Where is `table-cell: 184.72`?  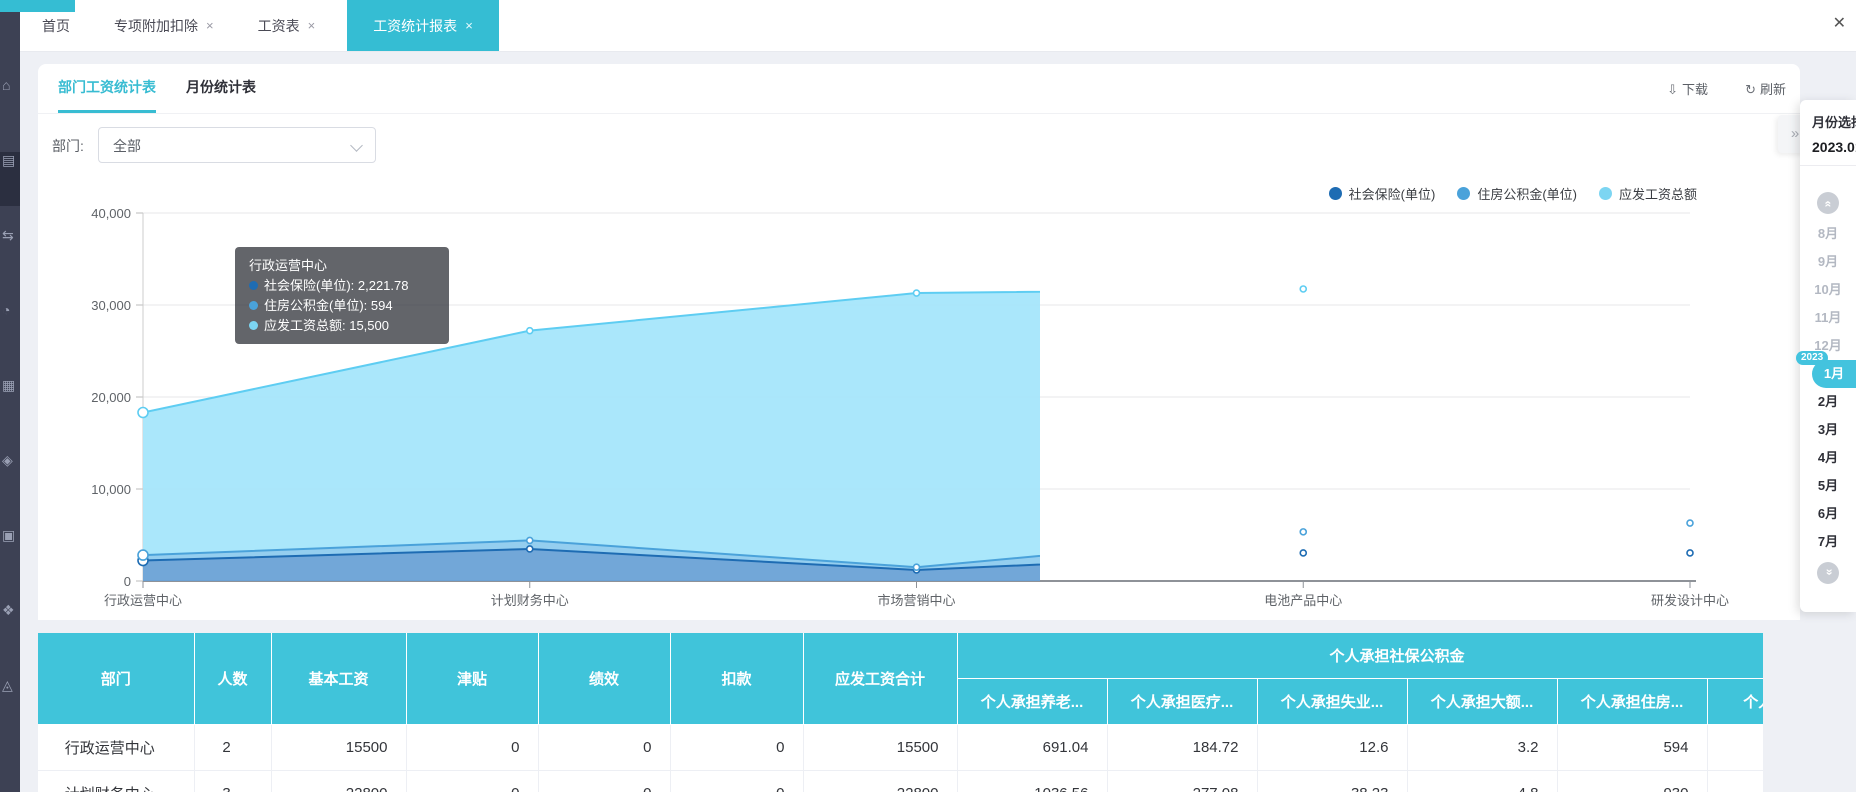
table-cell: 184.72 is located at coordinates (1182, 747).